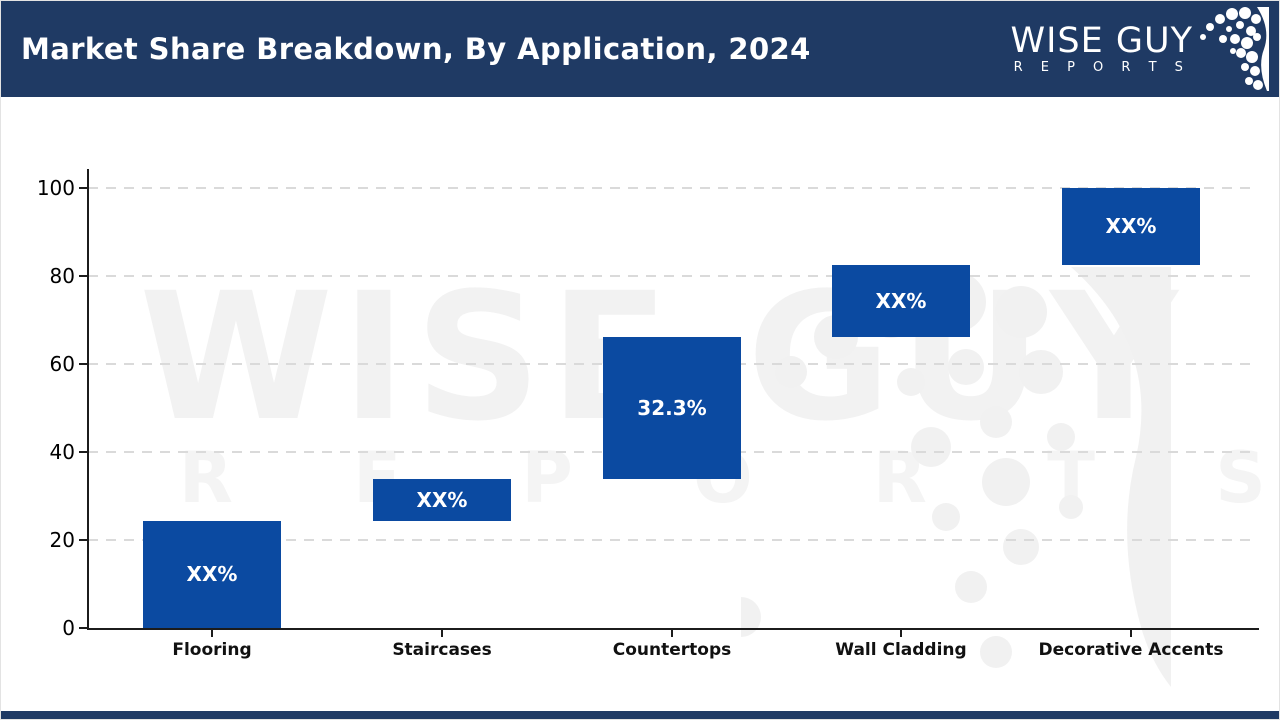 The image size is (1280, 720). I want to click on x-axis-category-label: Wall Cladding, so click(901, 650).